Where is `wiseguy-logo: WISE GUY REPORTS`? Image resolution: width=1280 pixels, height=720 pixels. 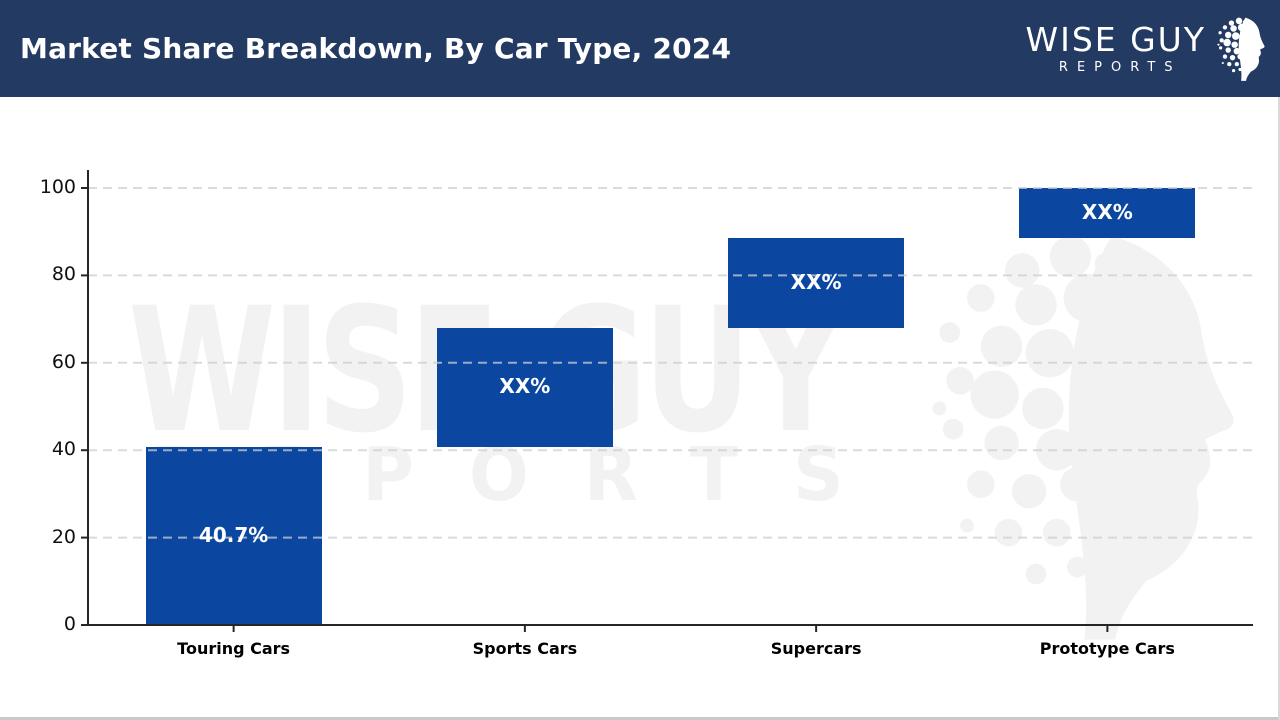
wiseguy-logo: WISE GUY REPORTS is located at coordinates (1152, 49).